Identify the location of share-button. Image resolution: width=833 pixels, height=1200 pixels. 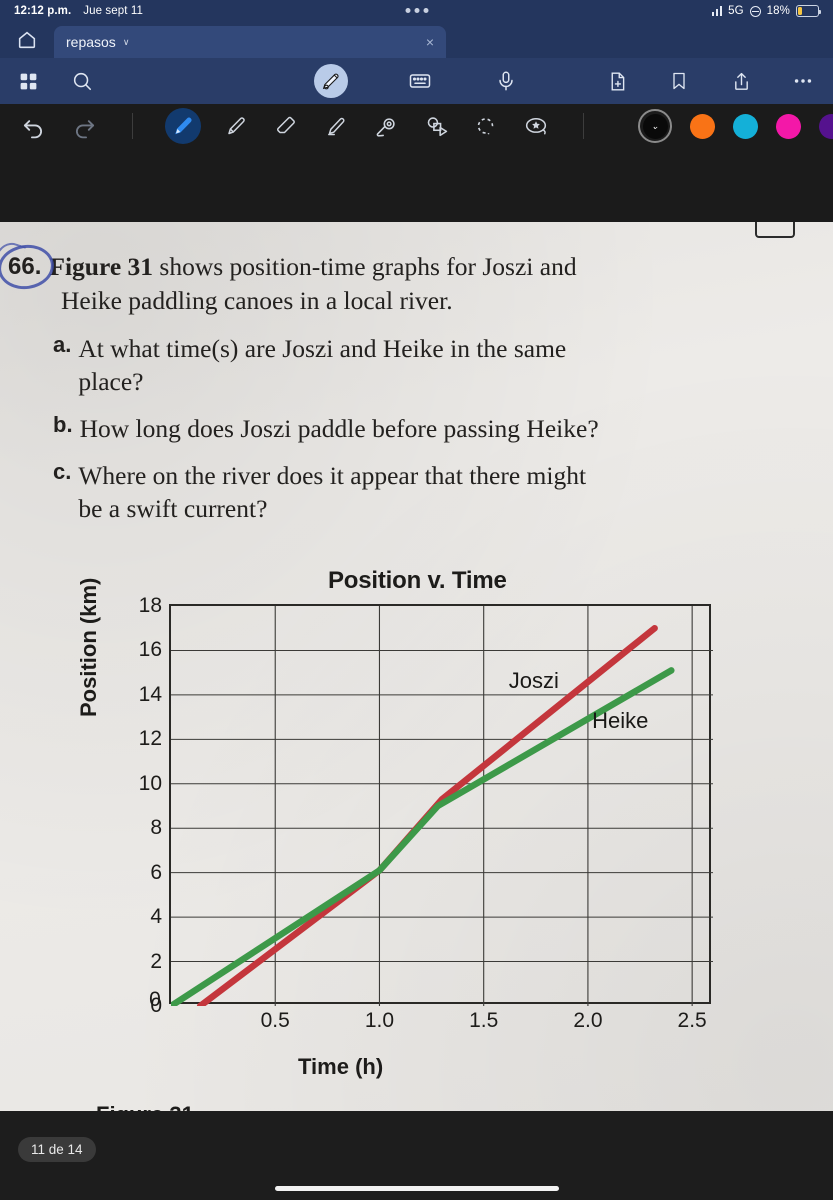
(741, 81).